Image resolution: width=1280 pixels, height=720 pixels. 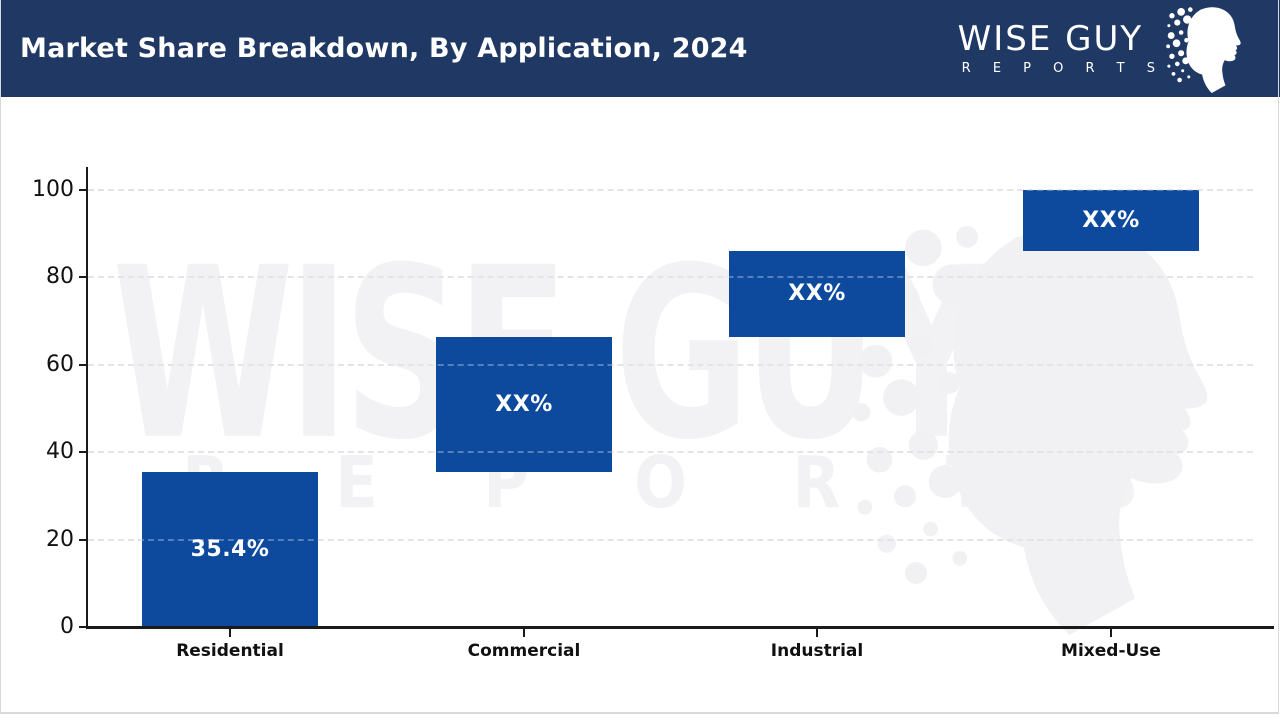 What do you see at coordinates (680, 627) in the screenshot?
I see `x-axis-line` at bounding box center [680, 627].